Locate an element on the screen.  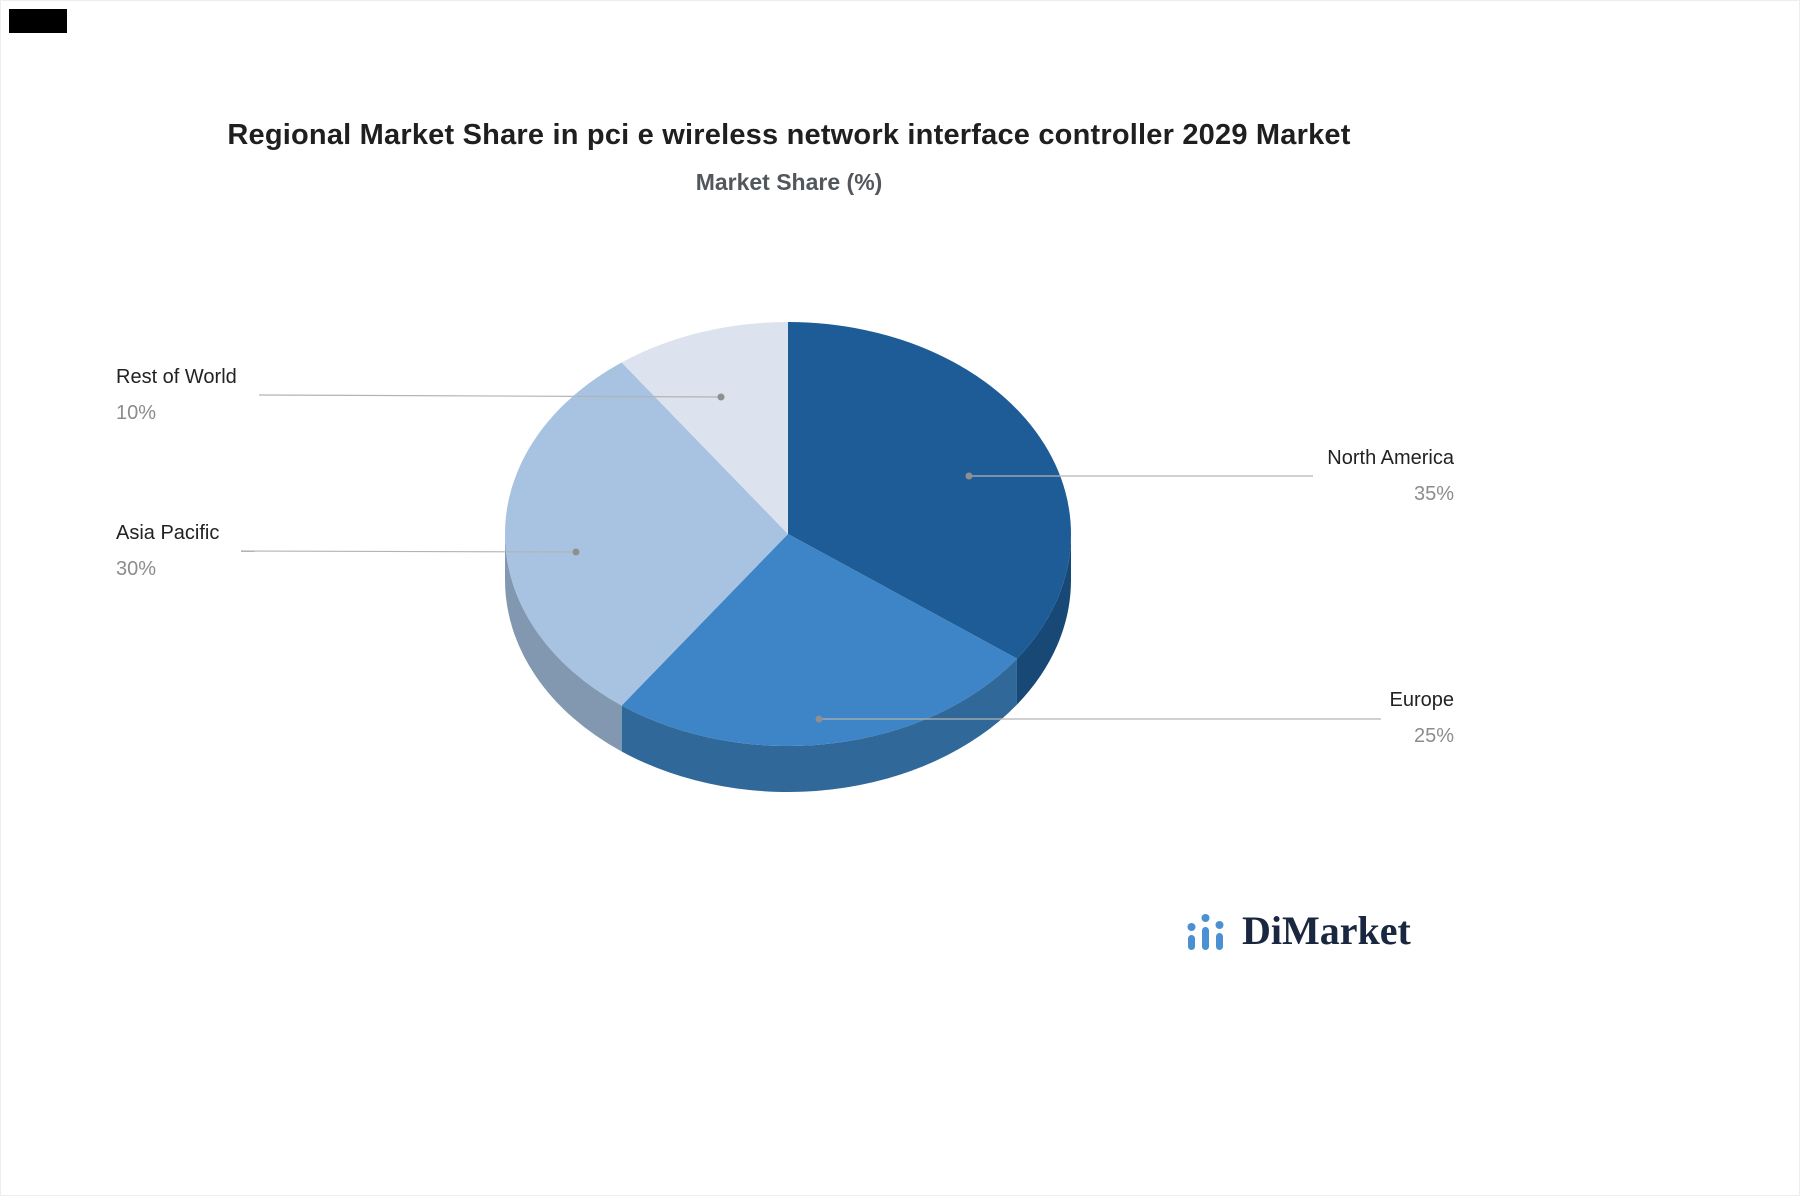
pie-slice-side-asia-pacific is located at coordinates (563, 643).